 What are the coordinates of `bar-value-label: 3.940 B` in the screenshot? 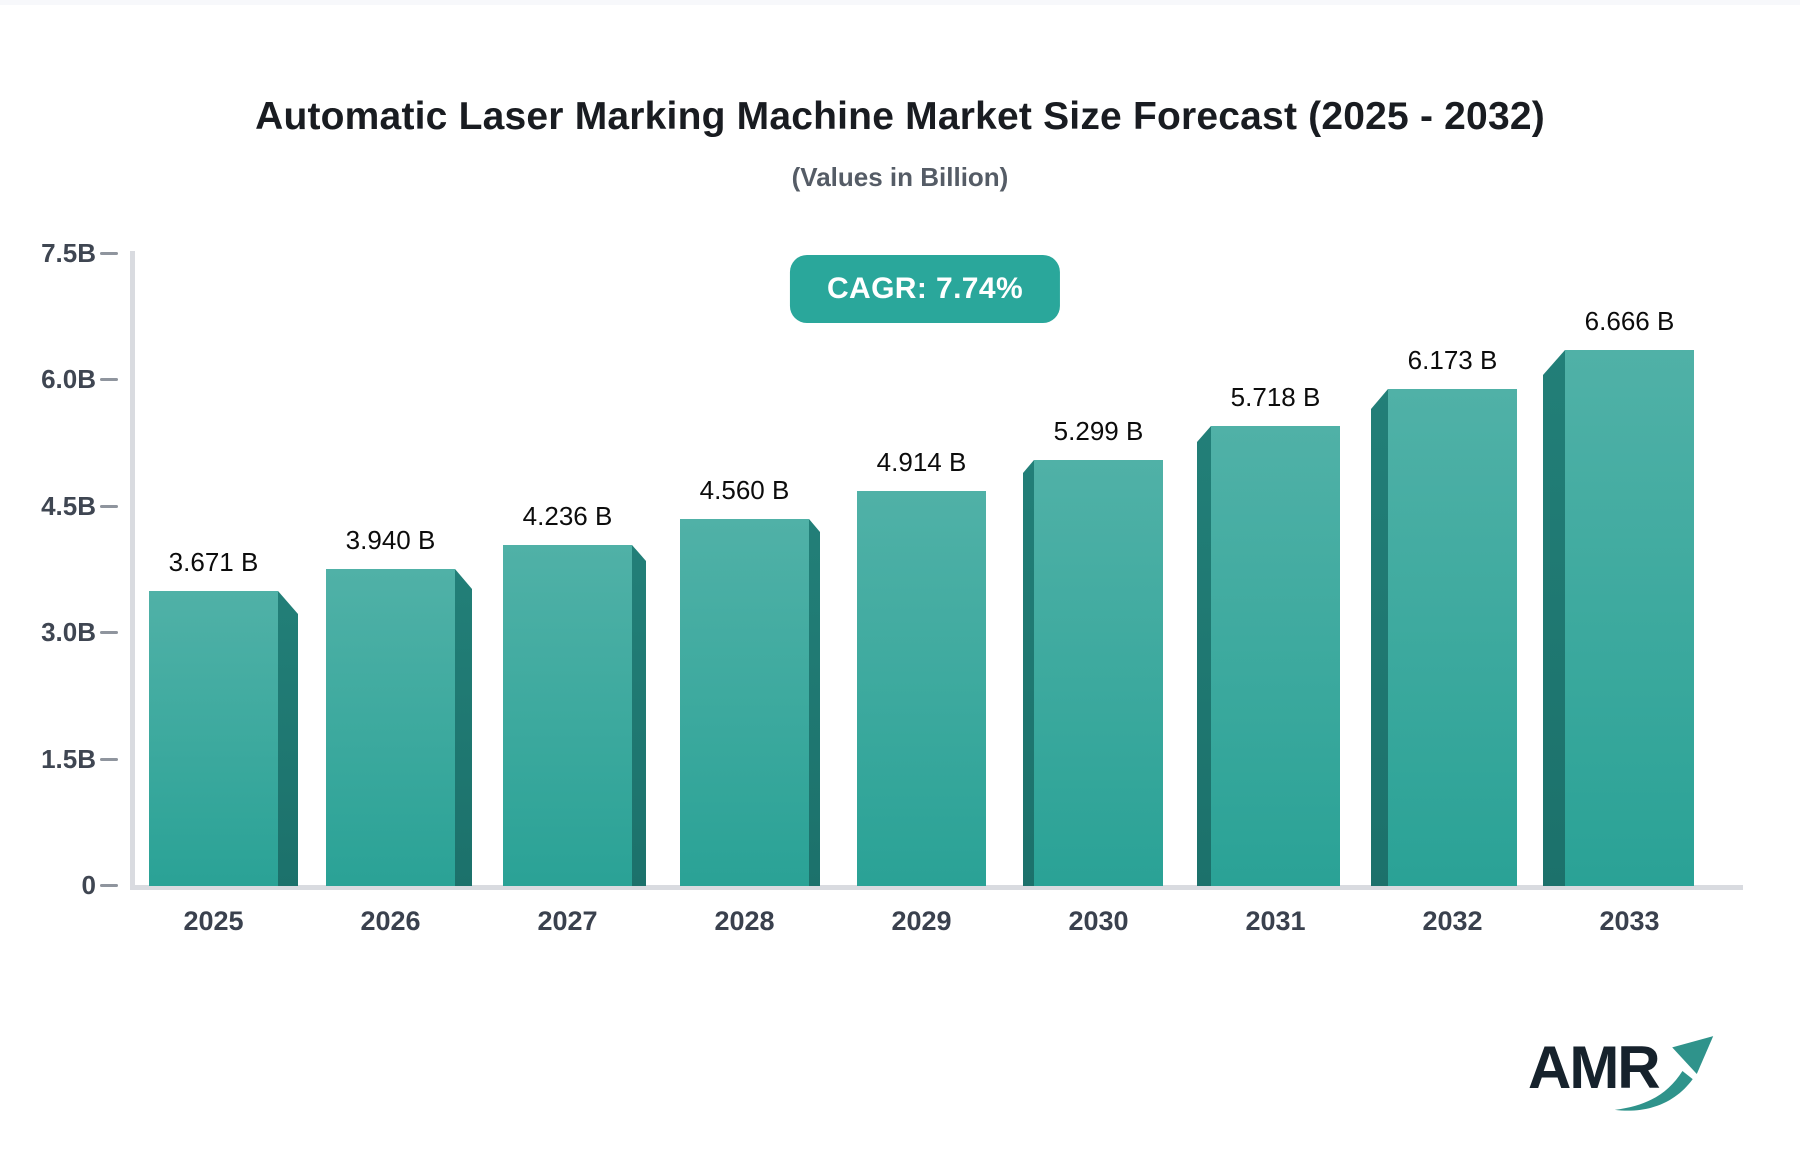 It's located at (390, 540).